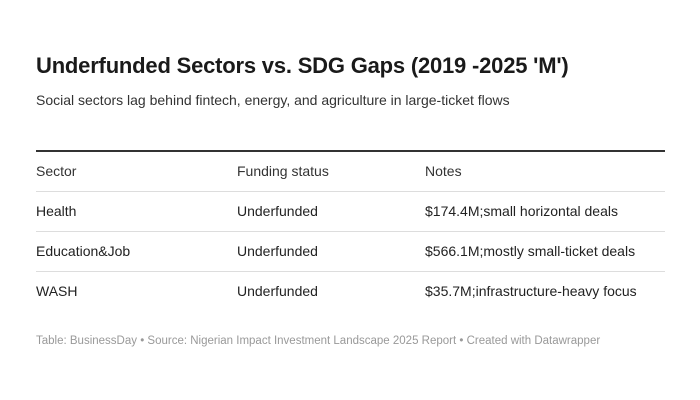 Image resolution: width=700 pixels, height=400 pixels. I want to click on column-header-funding-status: Funding status, so click(331, 171).